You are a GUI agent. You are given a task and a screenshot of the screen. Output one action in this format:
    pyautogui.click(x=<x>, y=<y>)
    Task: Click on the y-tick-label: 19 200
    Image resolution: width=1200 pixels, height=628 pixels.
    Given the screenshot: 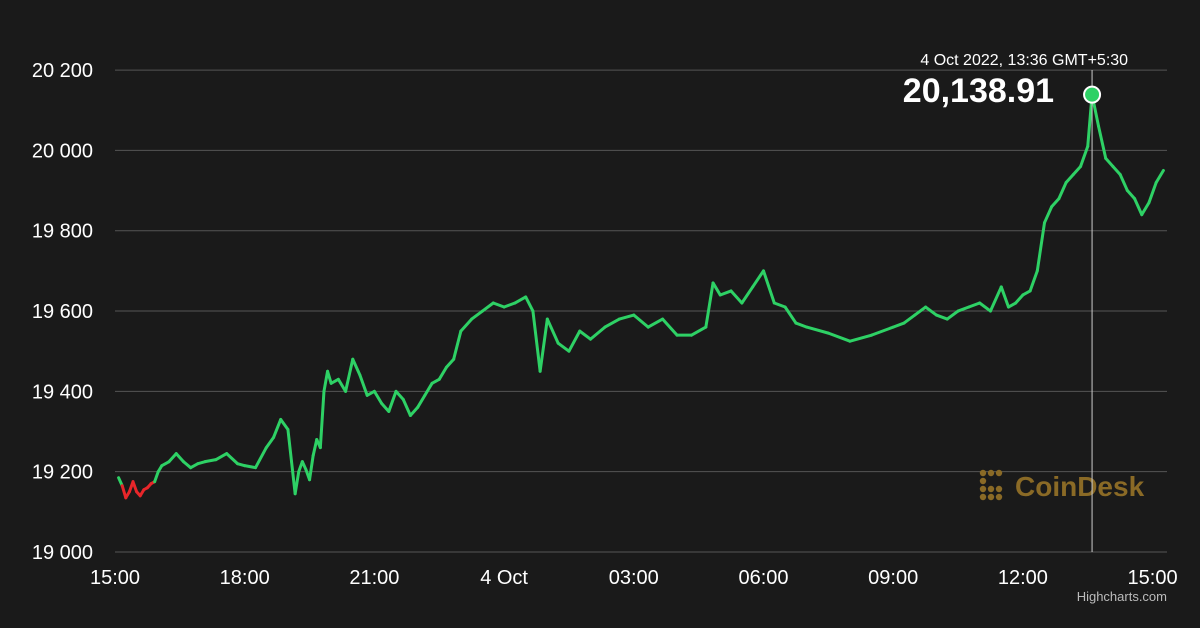 What is the action you would take?
    pyautogui.click(x=62, y=473)
    